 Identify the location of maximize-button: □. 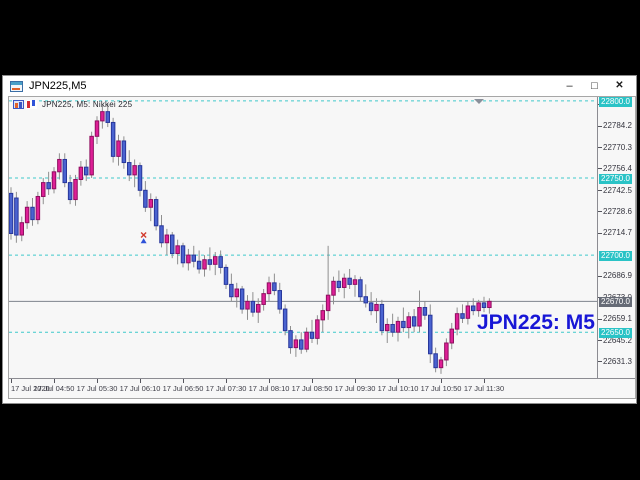
(594, 86).